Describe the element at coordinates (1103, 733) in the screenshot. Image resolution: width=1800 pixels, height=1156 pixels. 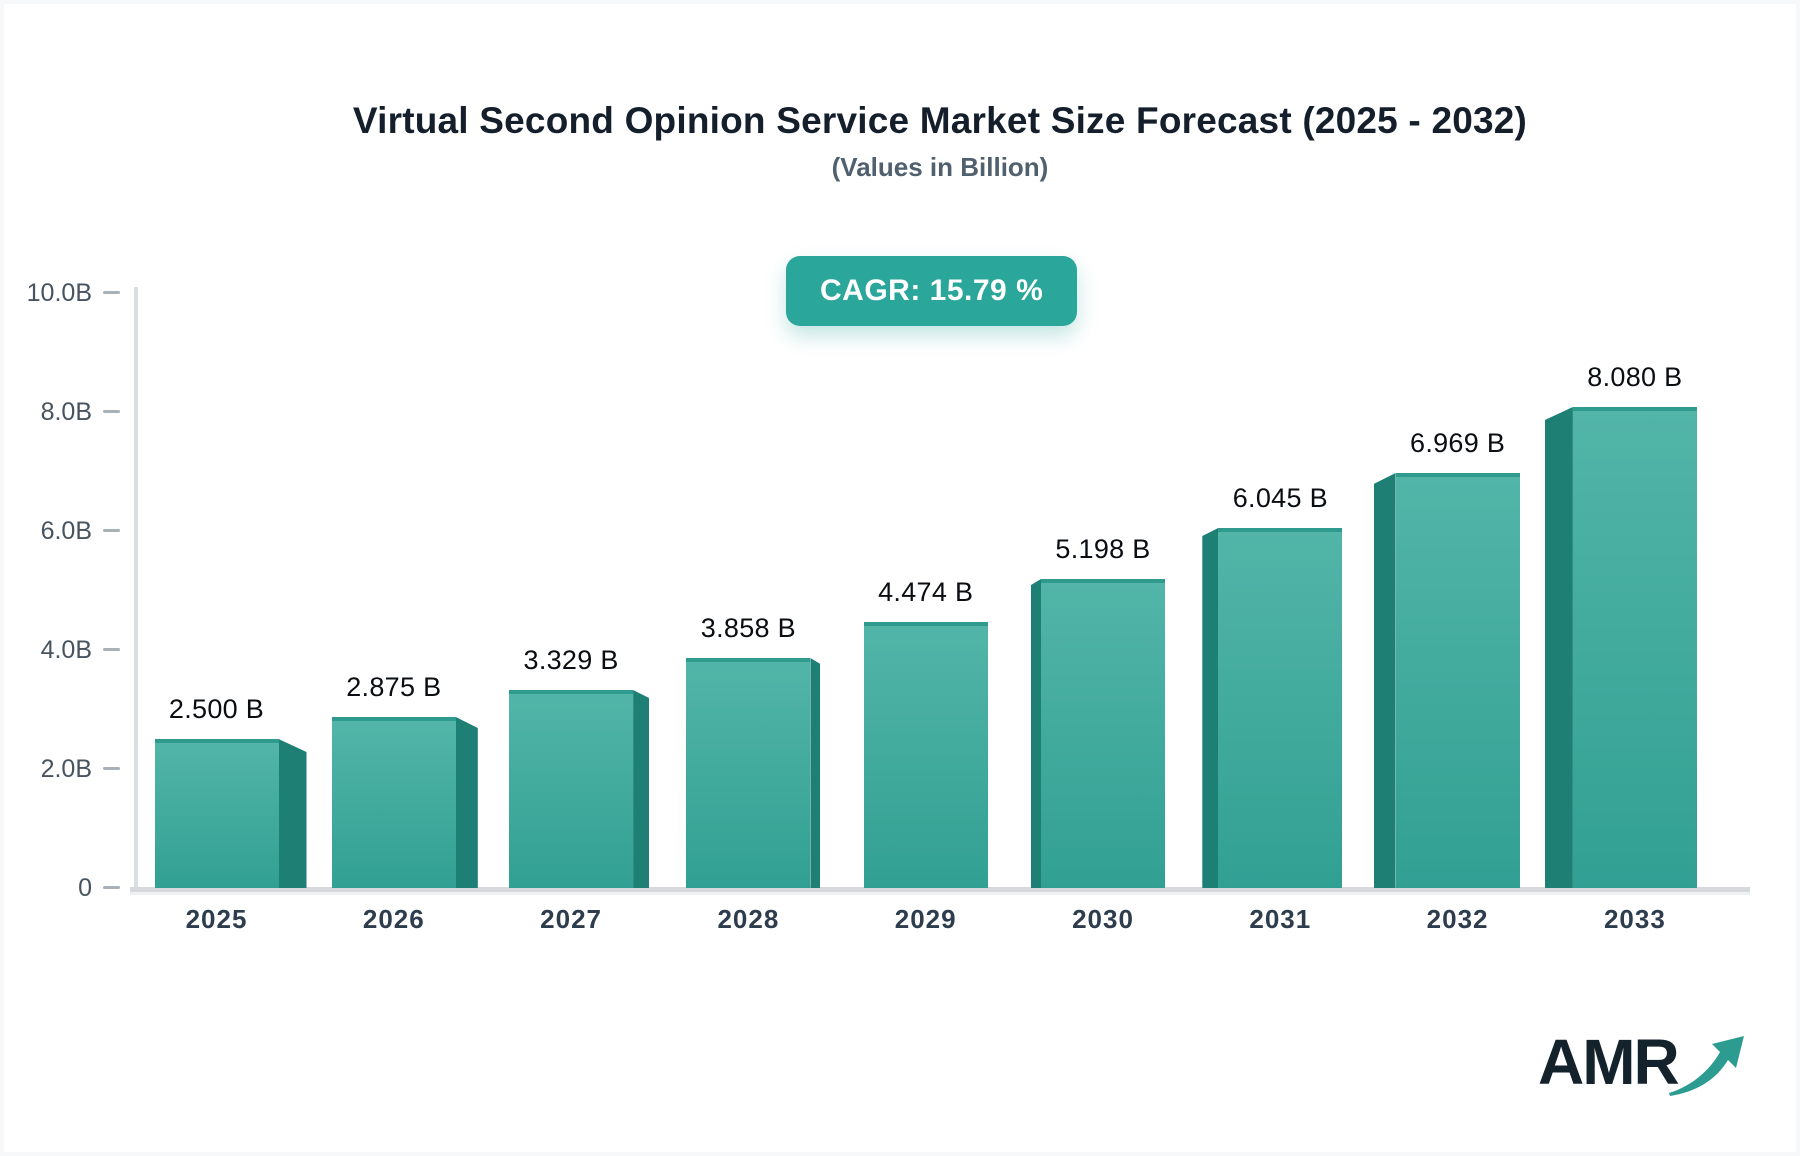
I see `bar-2030` at that location.